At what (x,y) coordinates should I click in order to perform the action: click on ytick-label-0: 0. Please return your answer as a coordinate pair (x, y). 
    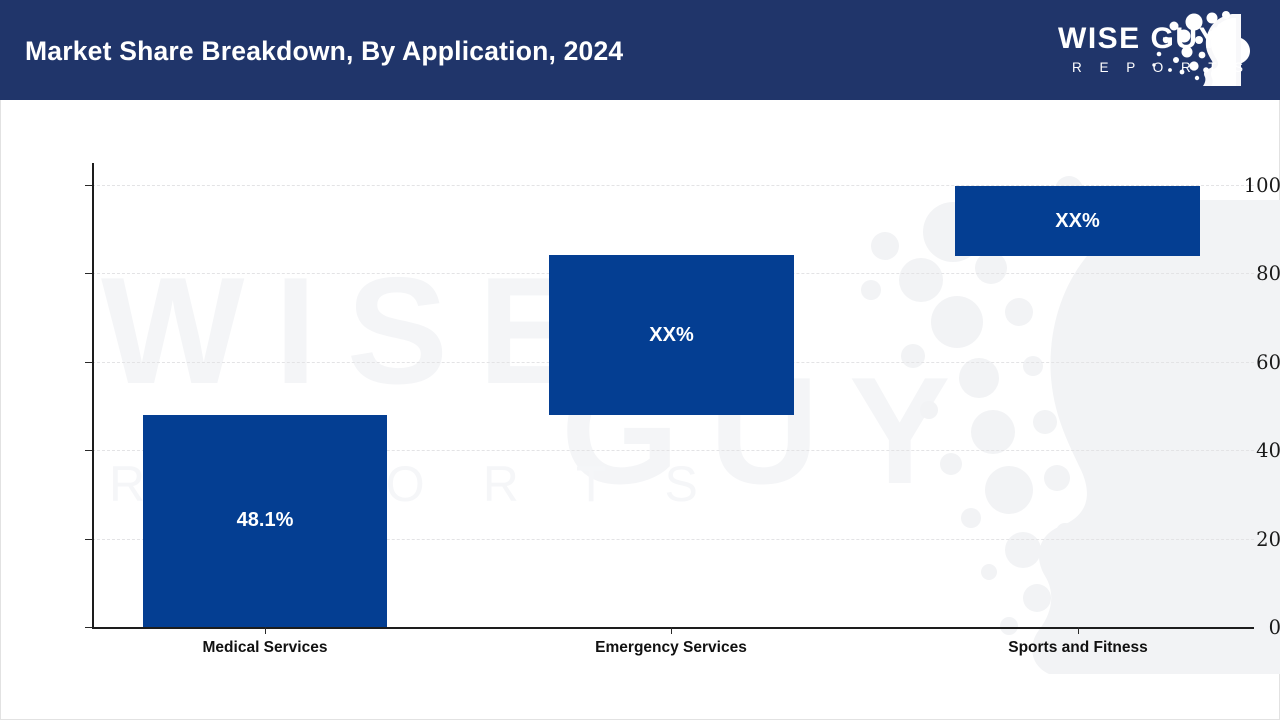
    Looking at the image, I should click on (1274, 627).